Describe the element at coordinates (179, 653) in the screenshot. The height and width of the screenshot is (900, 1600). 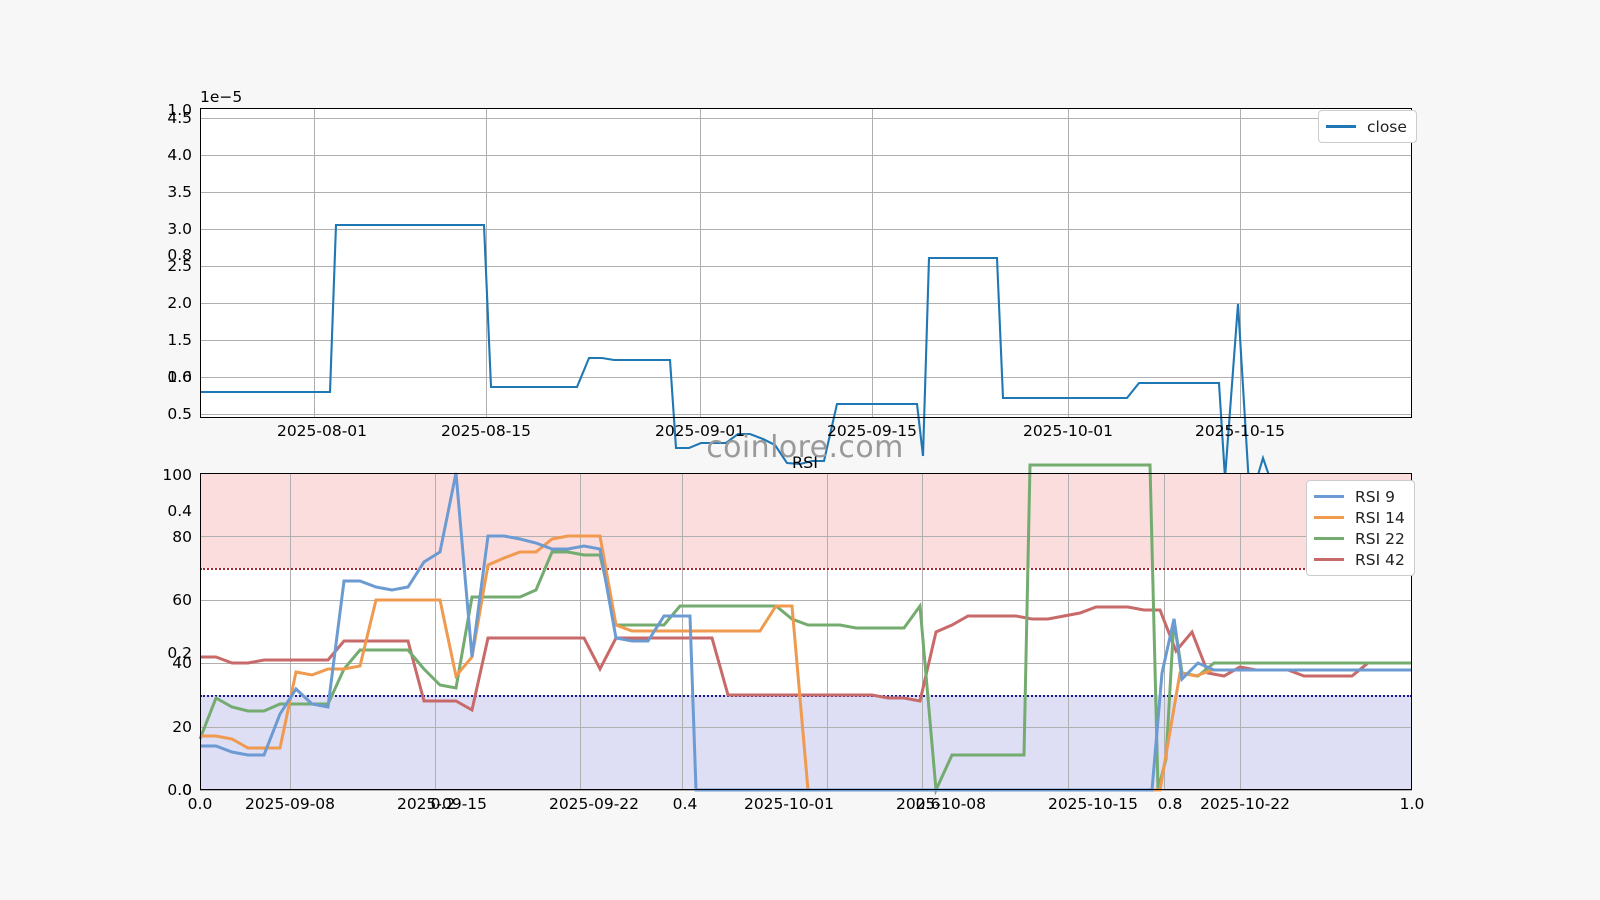
I see `rsi-bg-ytick: 0.2` at that location.